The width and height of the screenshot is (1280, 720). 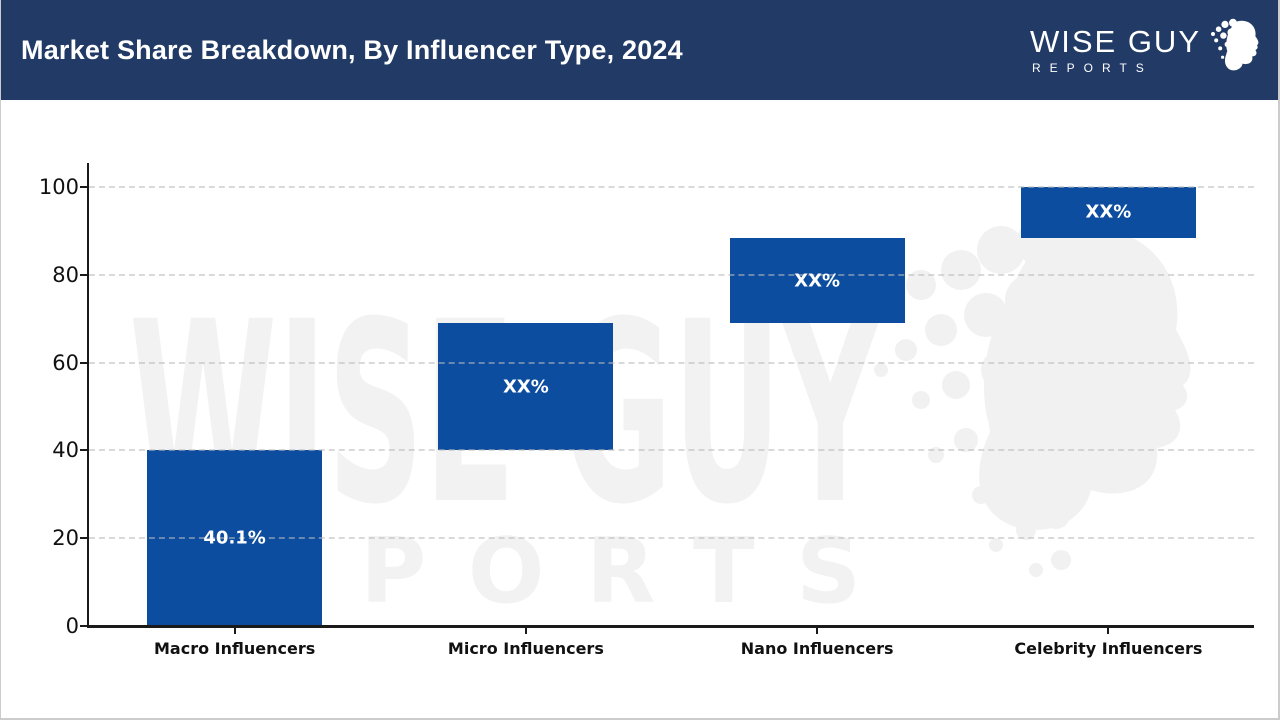 I want to click on brand-logo: WISE GUY REPORTS, so click(x=1147, y=50).